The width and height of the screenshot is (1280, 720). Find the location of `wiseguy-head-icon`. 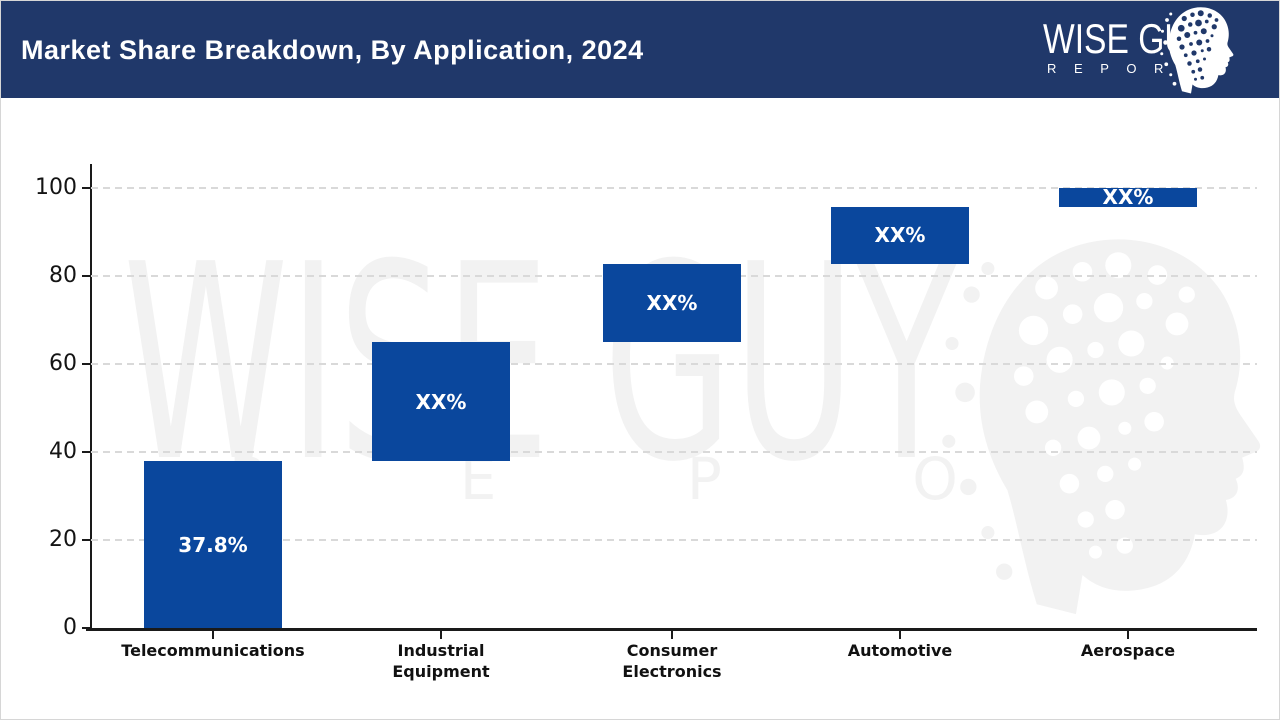

wiseguy-head-icon is located at coordinates (1197, 50).